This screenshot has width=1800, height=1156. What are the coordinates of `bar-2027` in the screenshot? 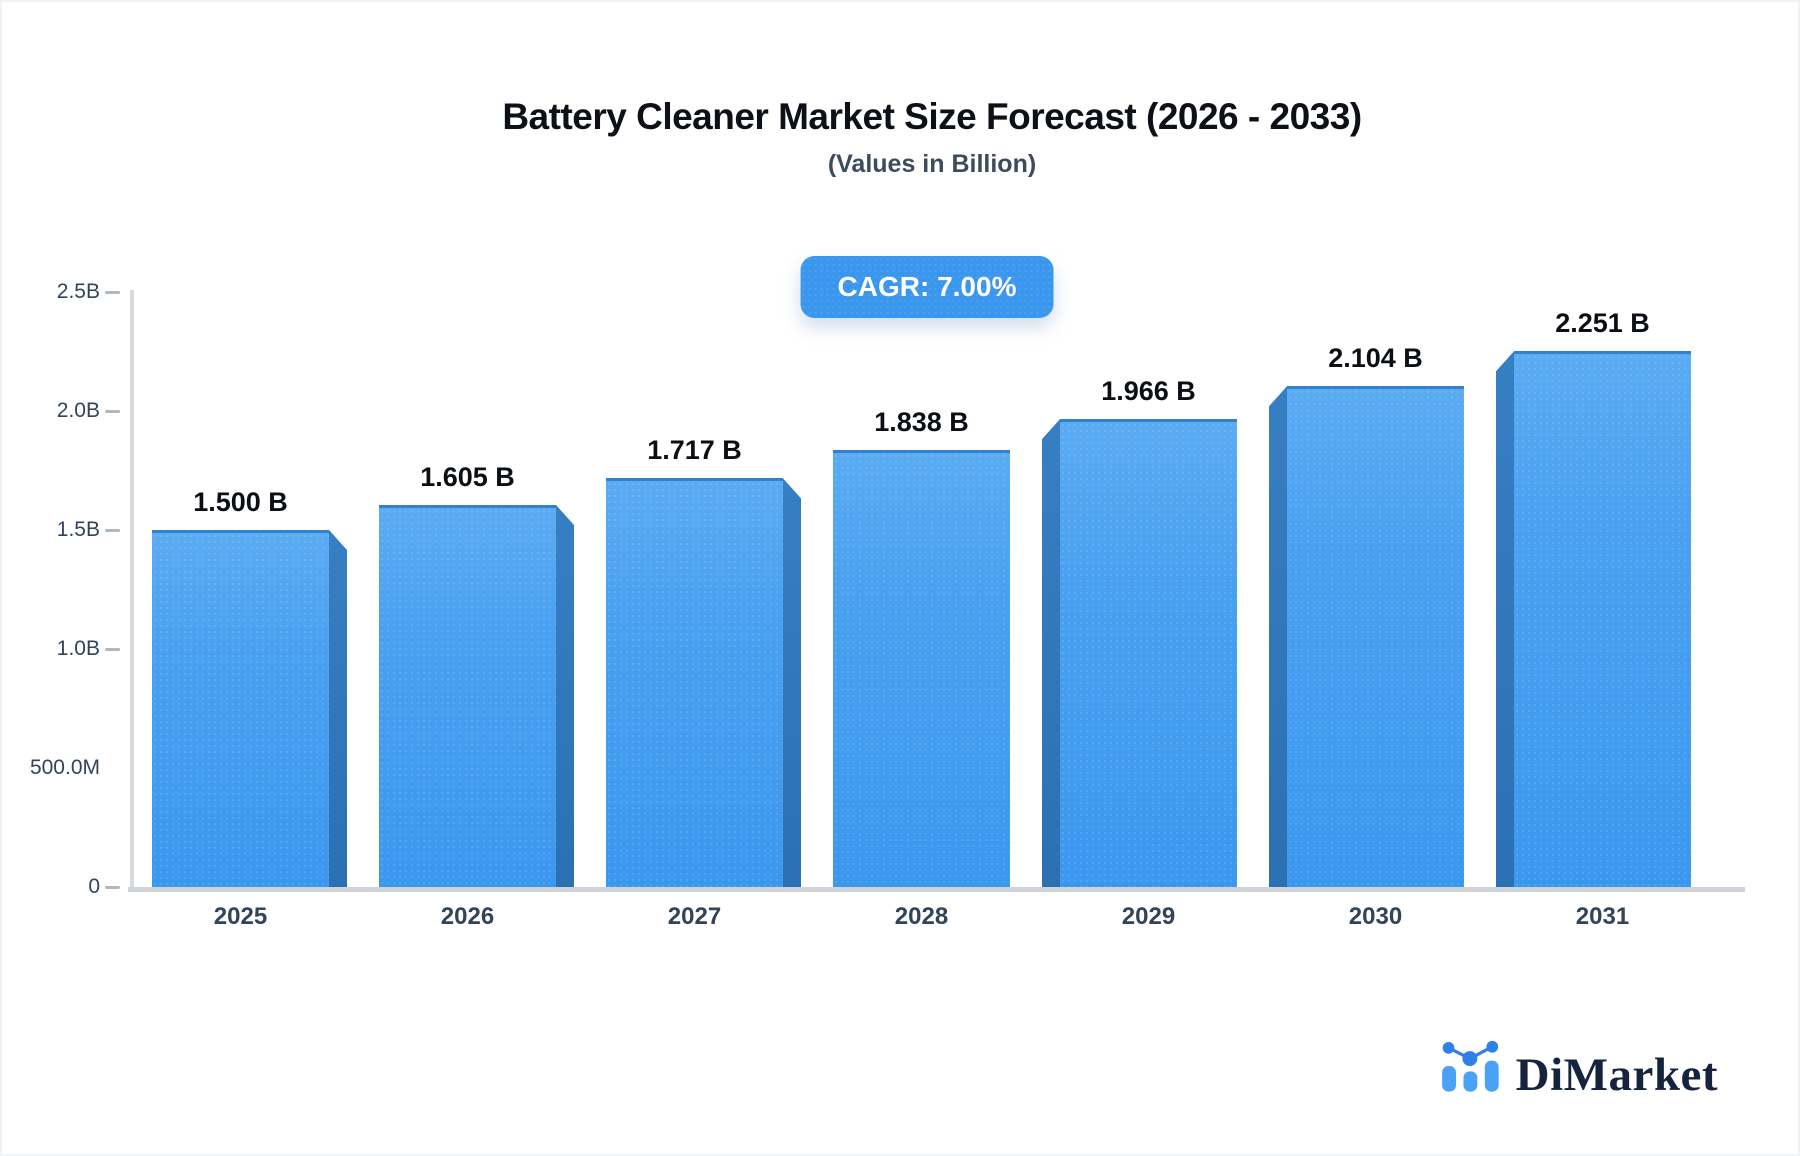 It's located at (703, 682).